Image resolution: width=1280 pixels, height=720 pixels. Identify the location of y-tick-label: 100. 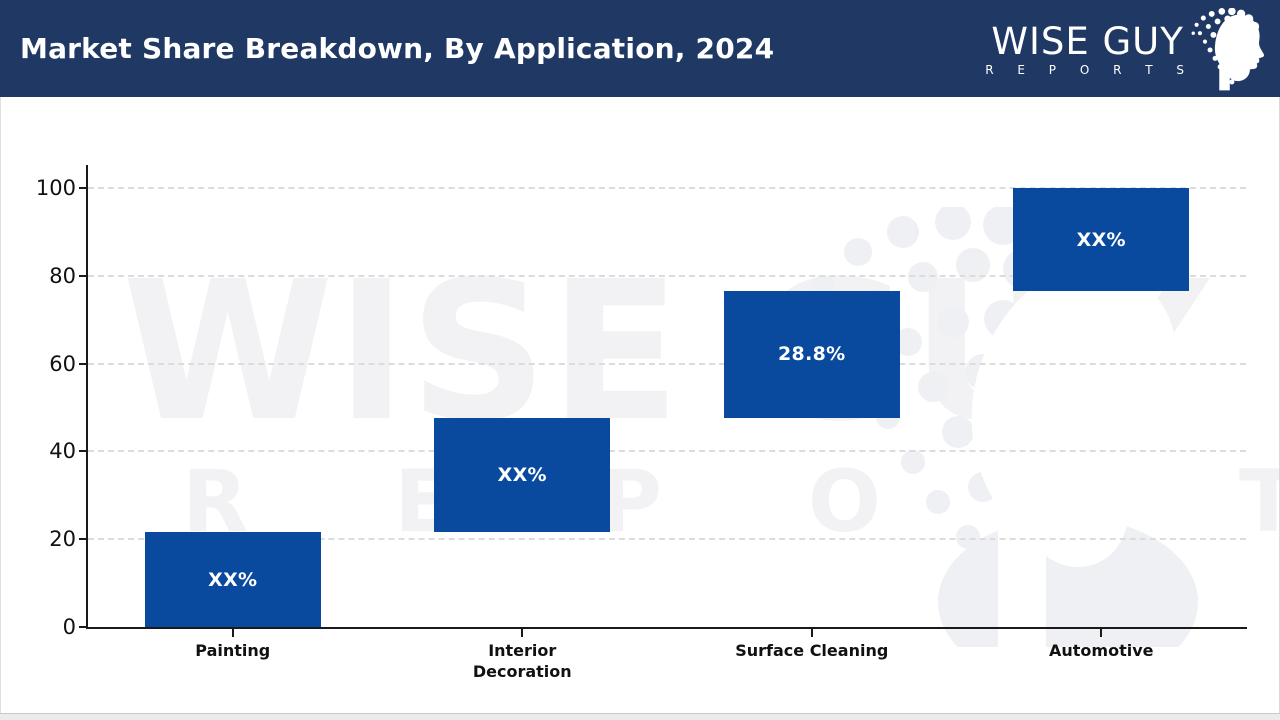
(55, 188).